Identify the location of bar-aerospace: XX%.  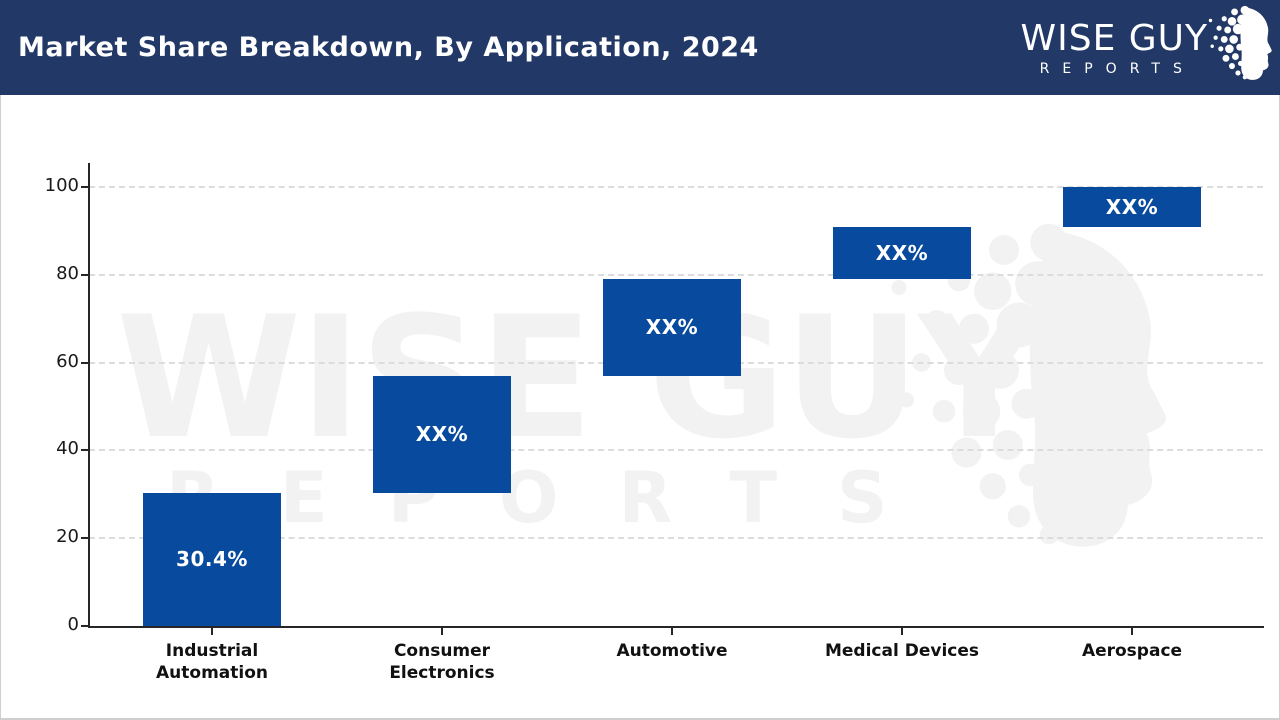
(1132, 207).